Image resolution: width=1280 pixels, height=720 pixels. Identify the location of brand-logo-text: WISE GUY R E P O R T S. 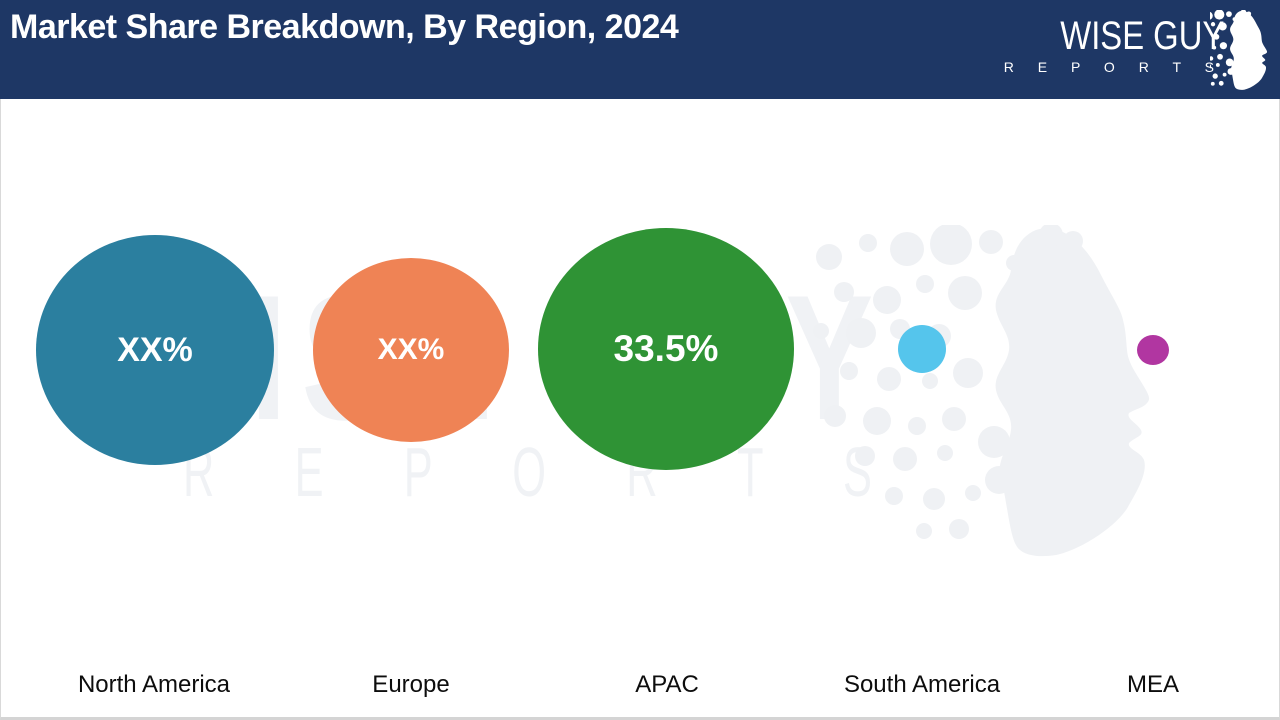
(1111, 45).